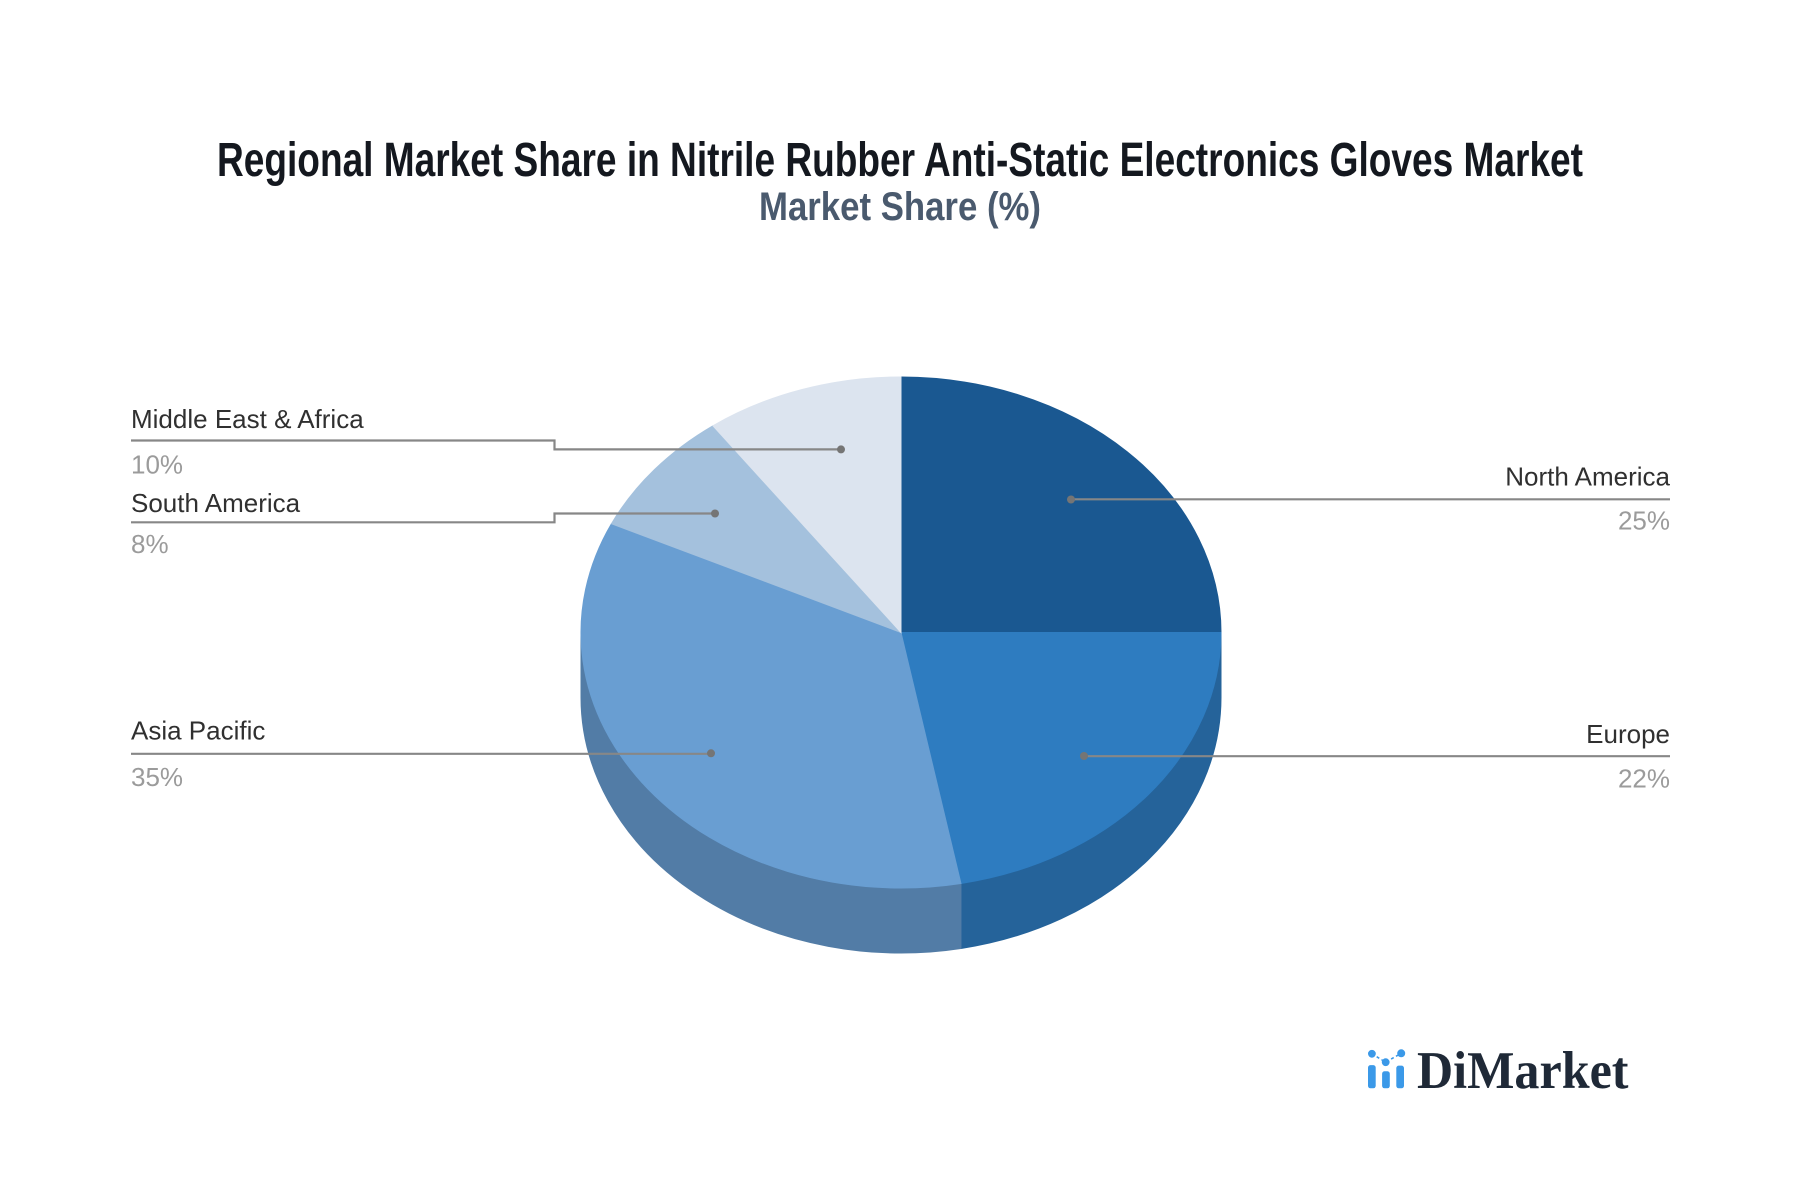 The height and width of the screenshot is (1196, 1800). What do you see at coordinates (247, 419) in the screenshot?
I see `svg-text: Middle East & Africa` at bounding box center [247, 419].